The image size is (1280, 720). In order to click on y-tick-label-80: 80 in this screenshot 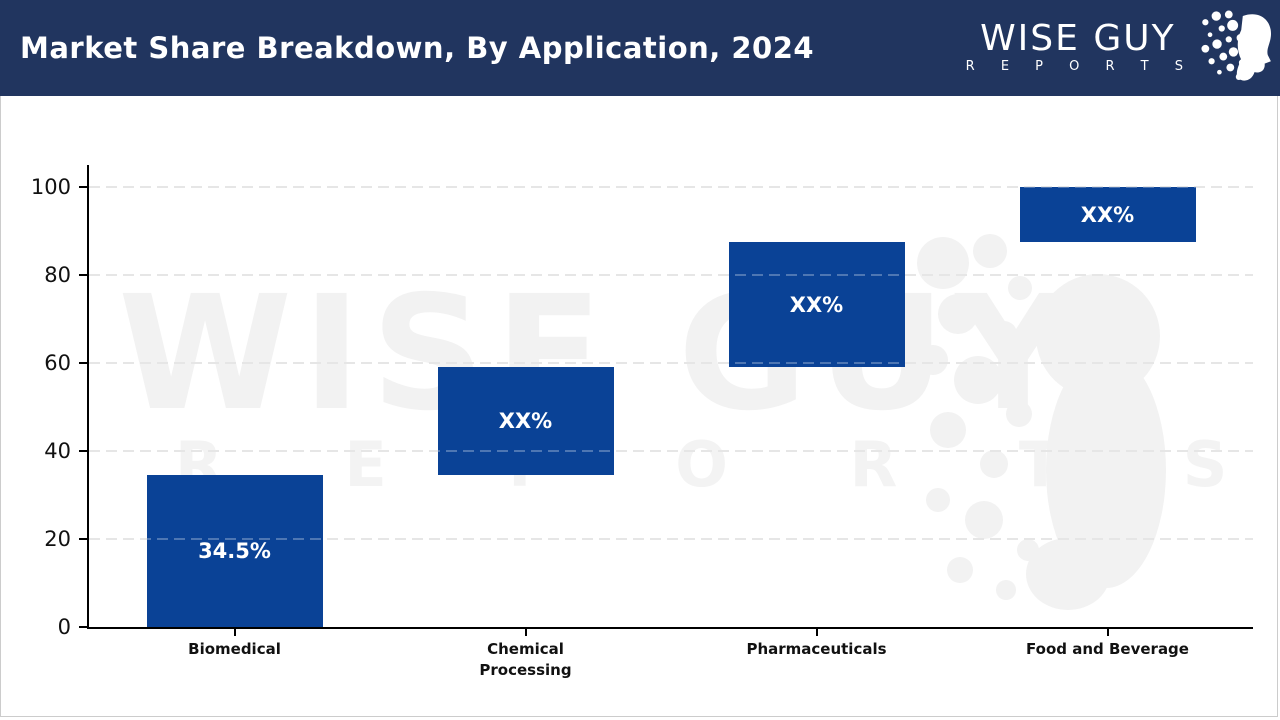, I will do `click(57, 275)`.